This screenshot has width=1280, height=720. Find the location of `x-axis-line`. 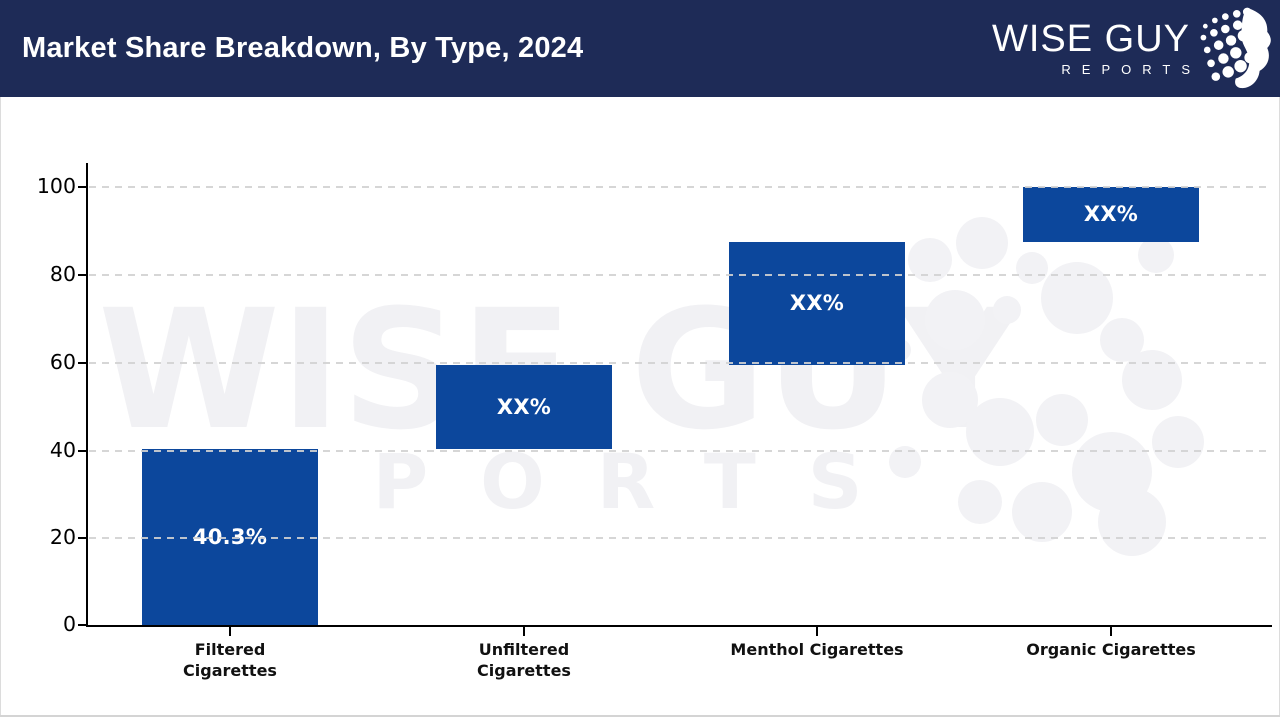

x-axis-line is located at coordinates (679, 626).